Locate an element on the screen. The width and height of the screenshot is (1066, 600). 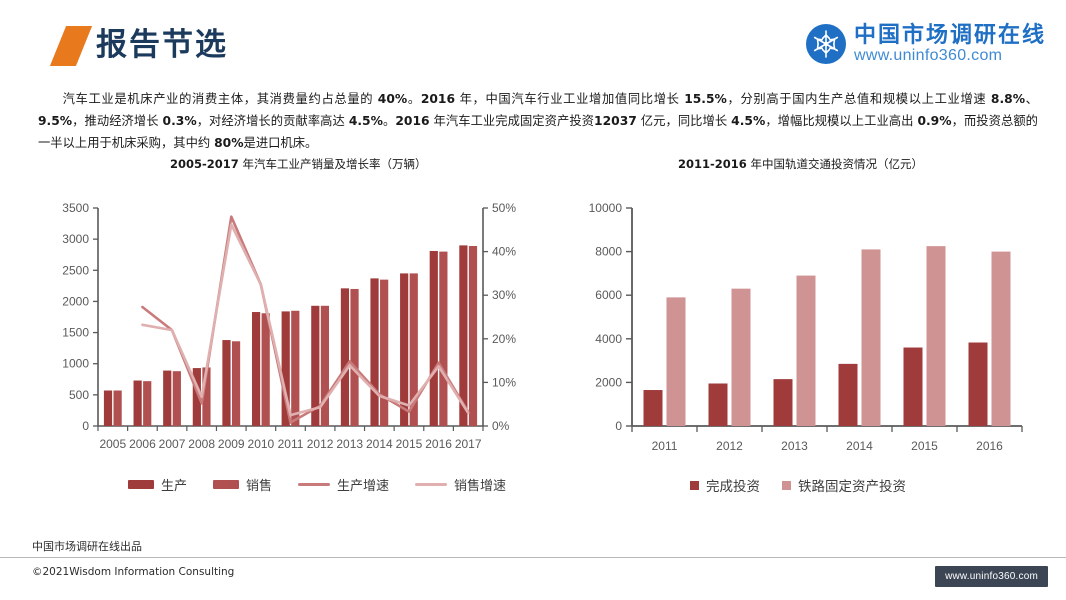
paragraph-text: 是进口机床。 is located at coordinates (280, 143).